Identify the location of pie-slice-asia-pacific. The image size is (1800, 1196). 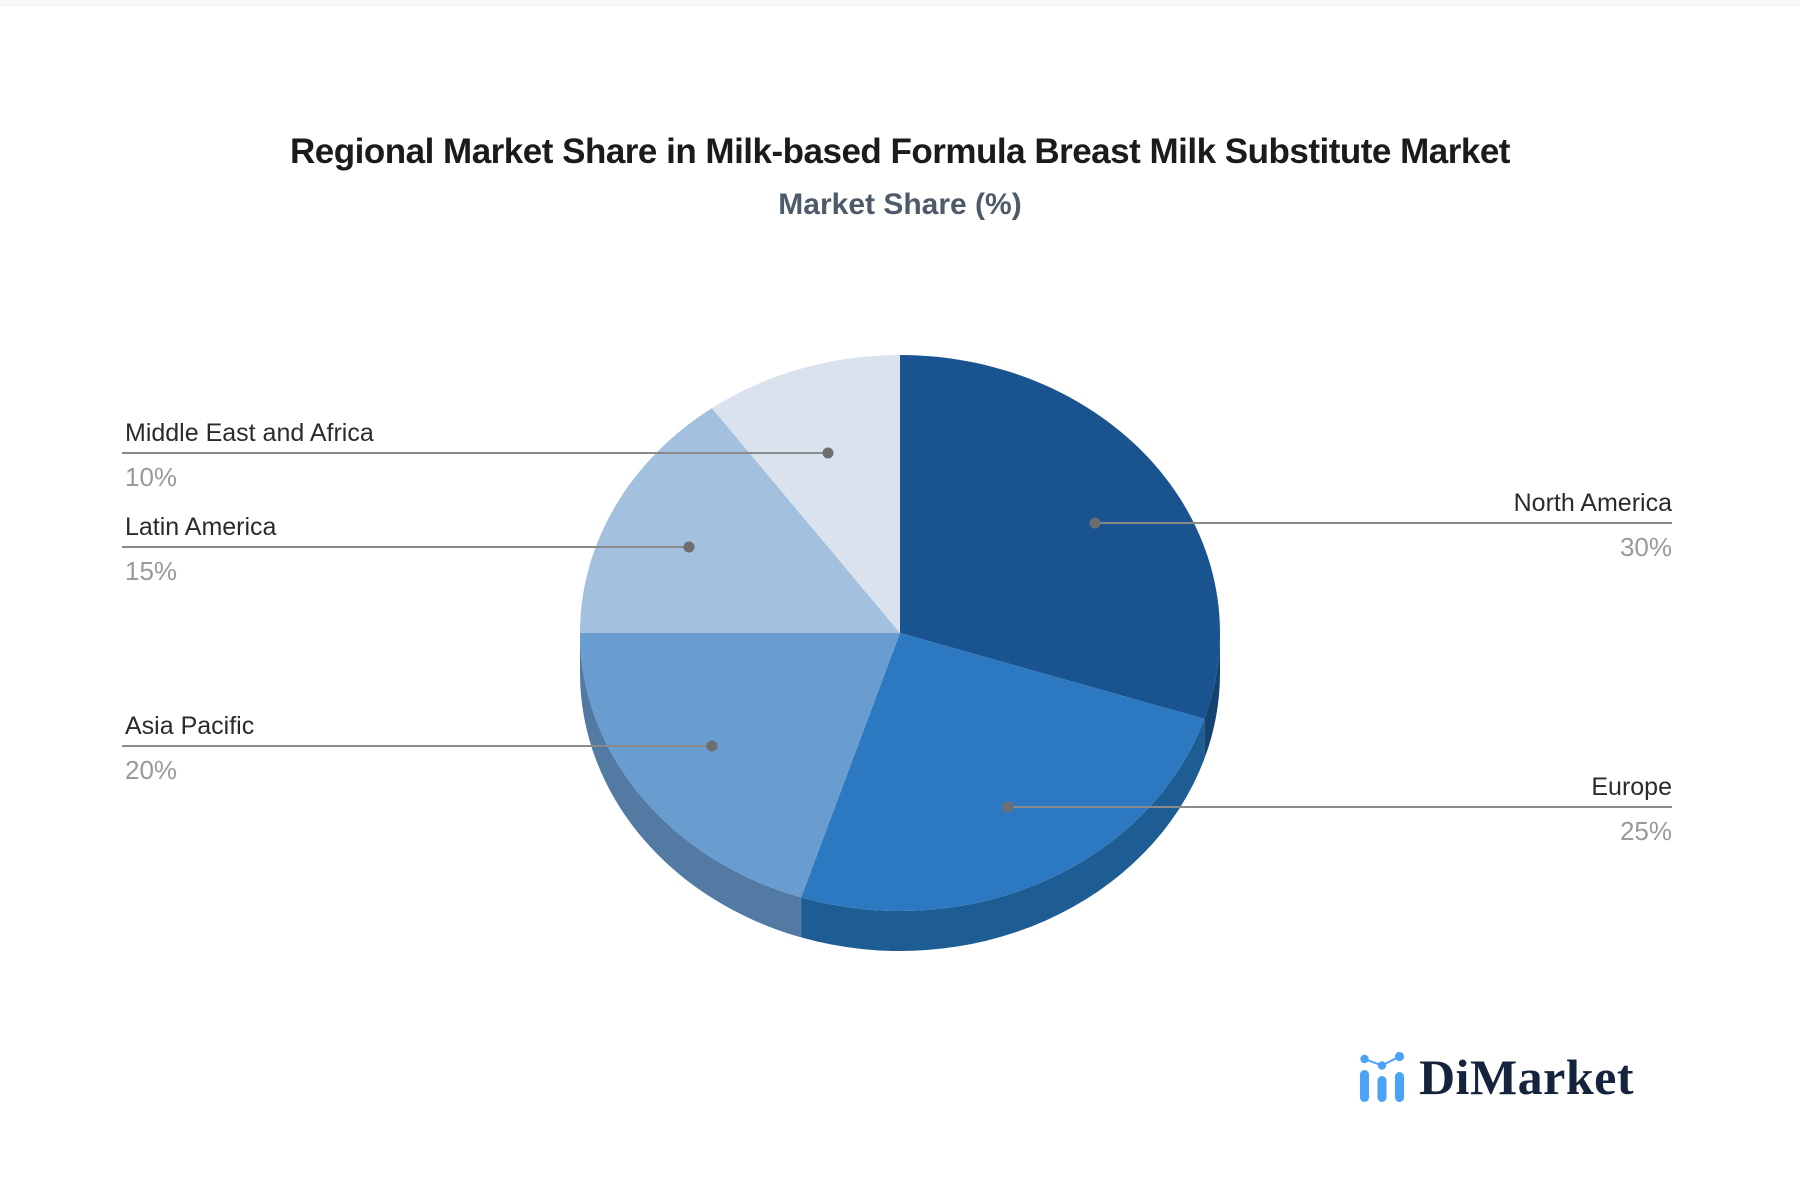
(740, 765).